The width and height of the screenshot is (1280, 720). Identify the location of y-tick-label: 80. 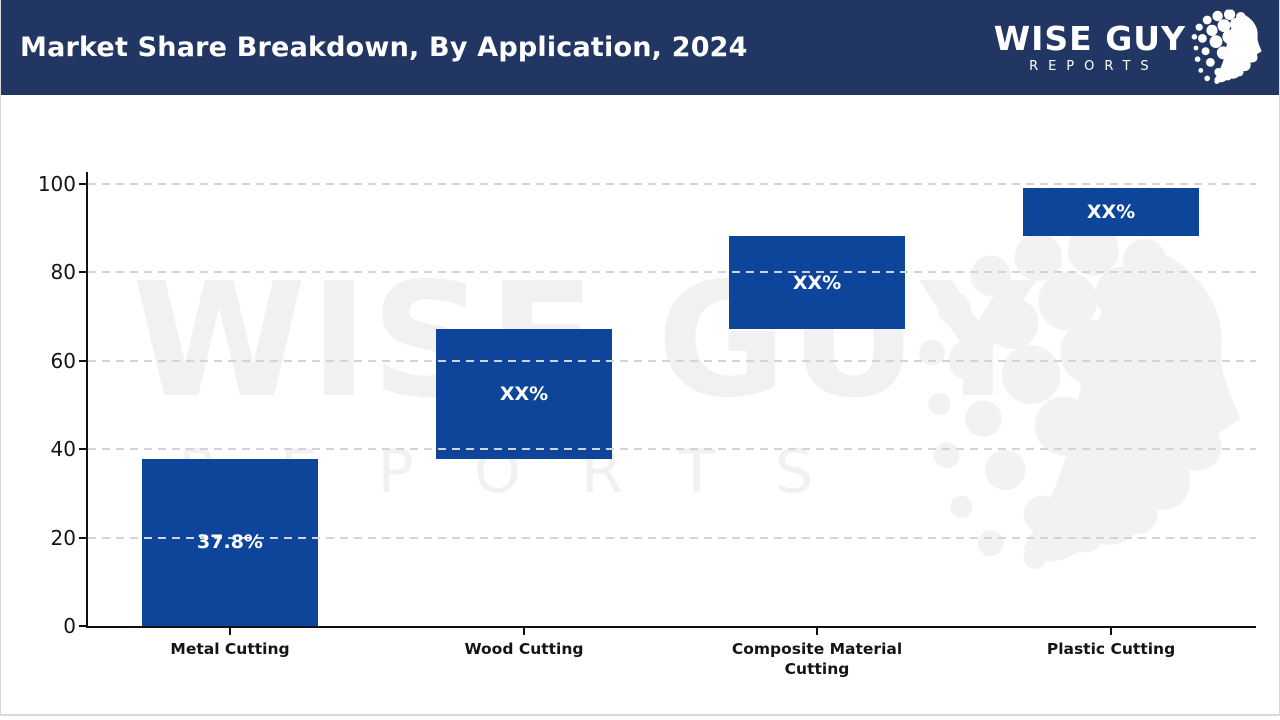
(63, 272).